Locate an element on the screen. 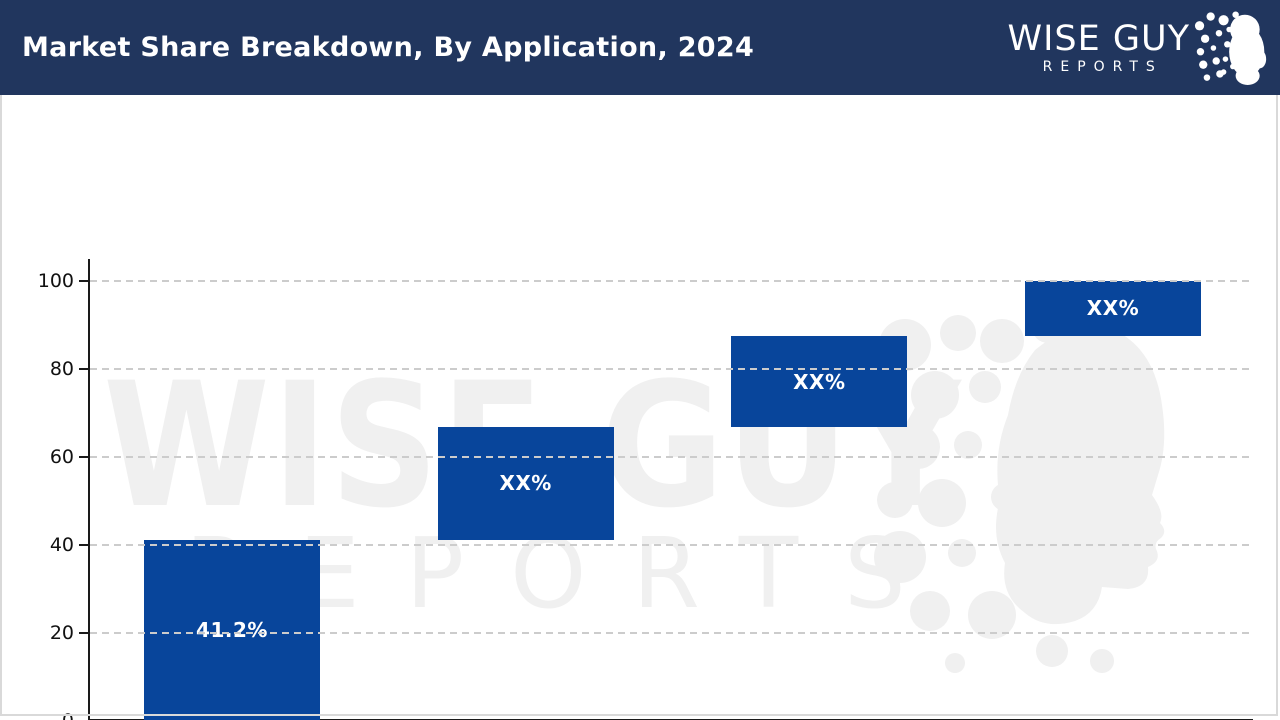  bar-construction: XX% is located at coordinates (819, 382).